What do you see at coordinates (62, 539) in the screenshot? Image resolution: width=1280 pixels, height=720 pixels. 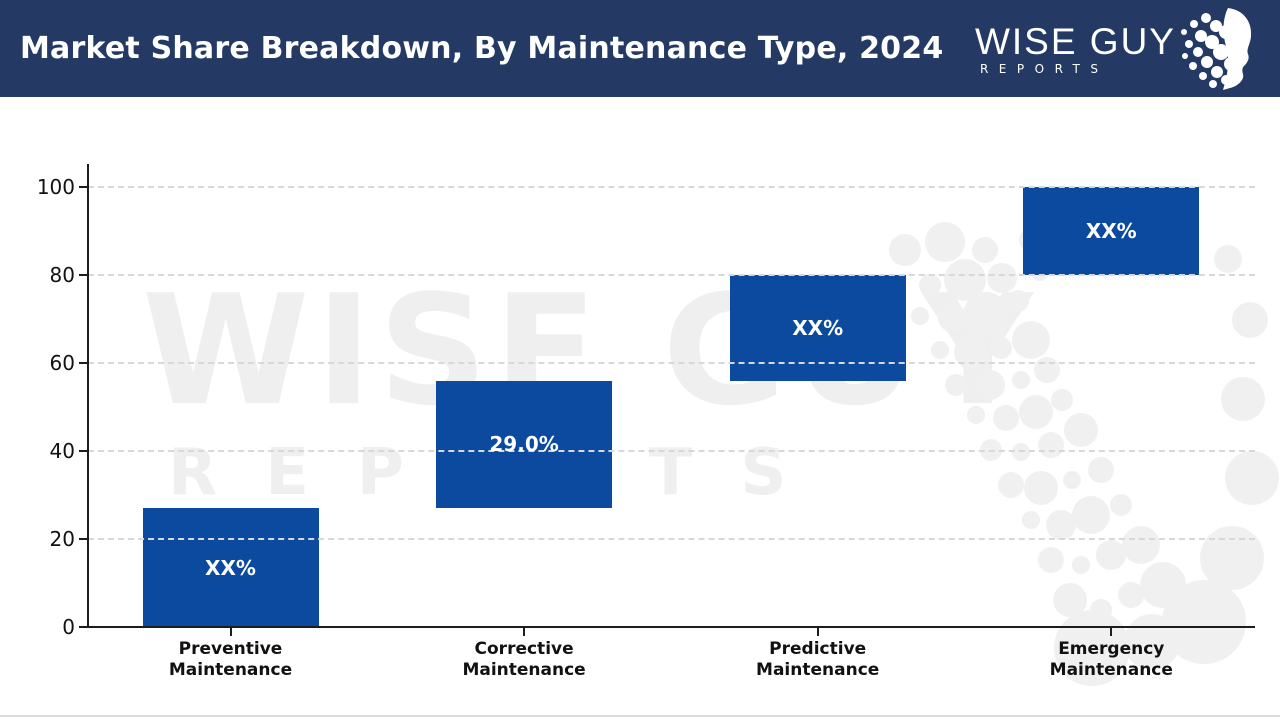 I see `y-tick-label: 20` at bounding box center [62, 539].